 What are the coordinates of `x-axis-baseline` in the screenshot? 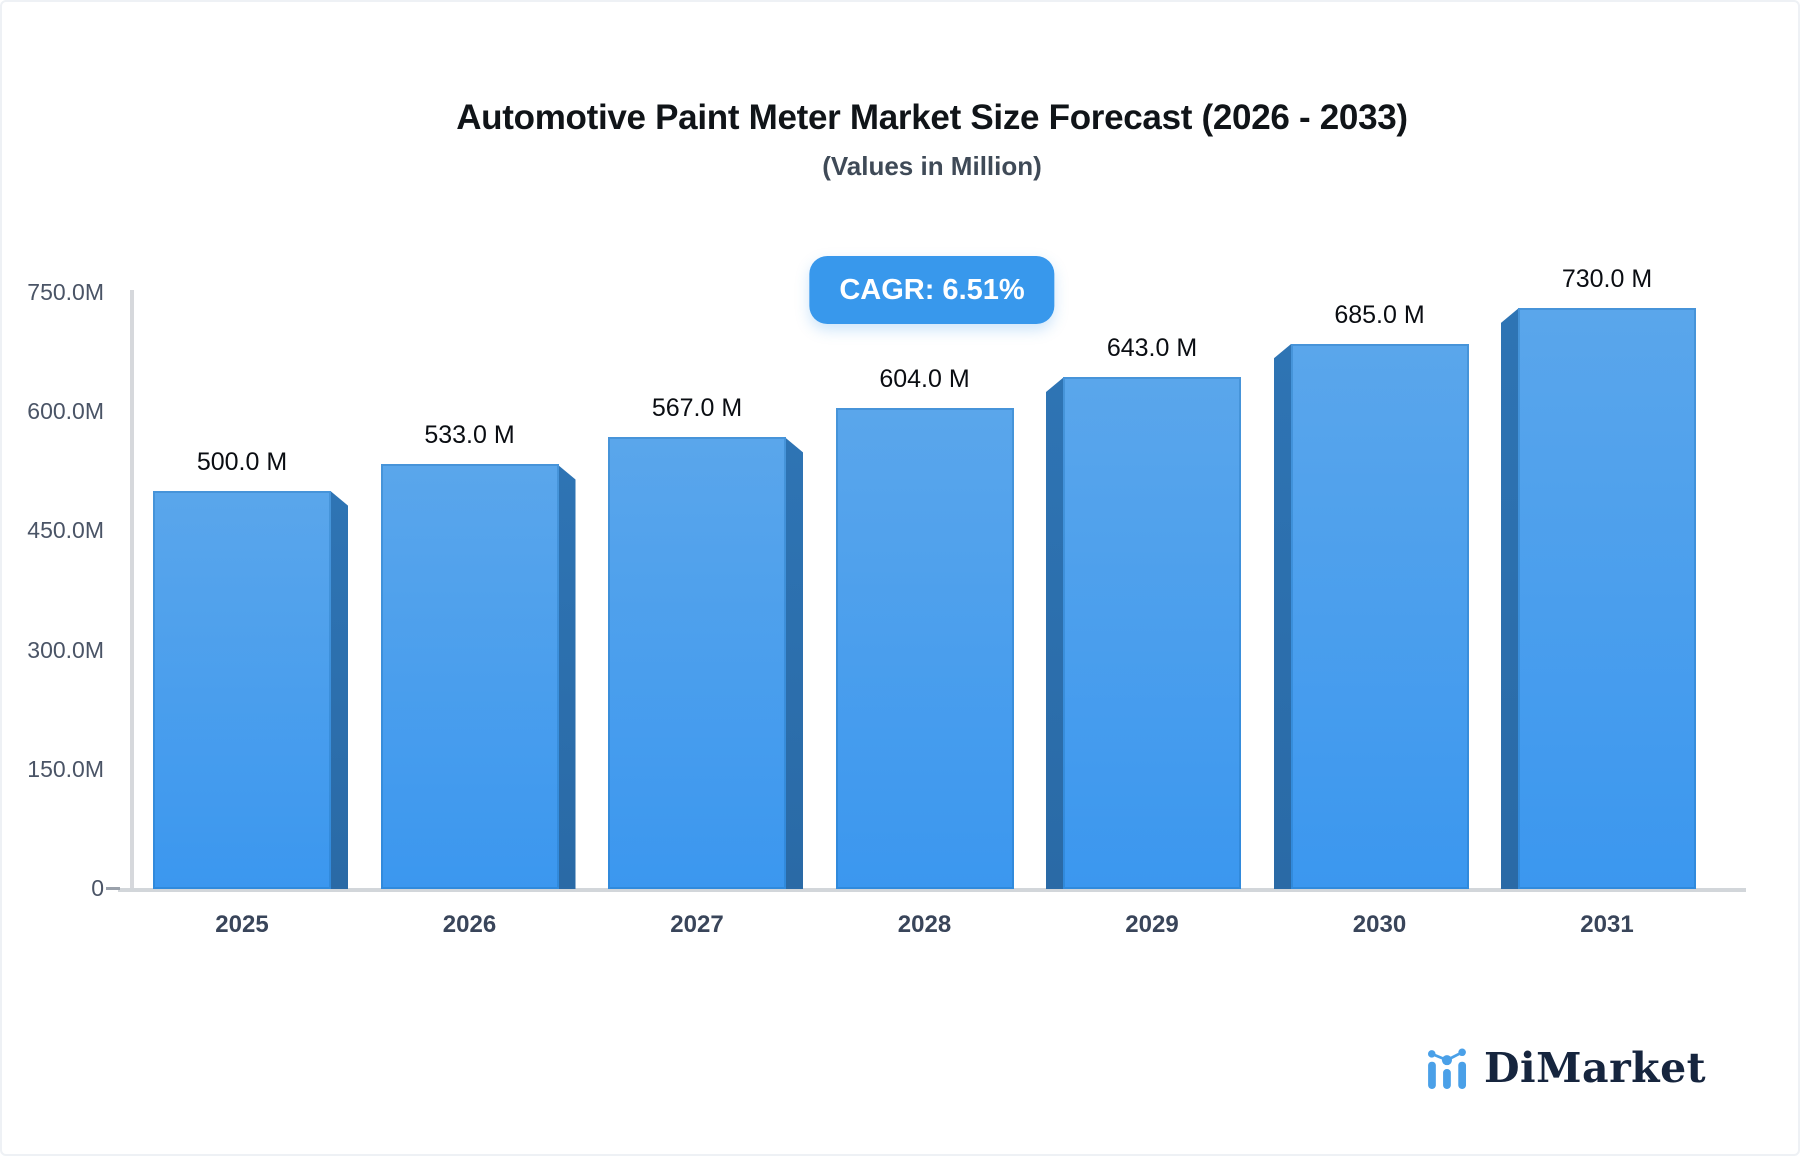 It's located at (932, 890).